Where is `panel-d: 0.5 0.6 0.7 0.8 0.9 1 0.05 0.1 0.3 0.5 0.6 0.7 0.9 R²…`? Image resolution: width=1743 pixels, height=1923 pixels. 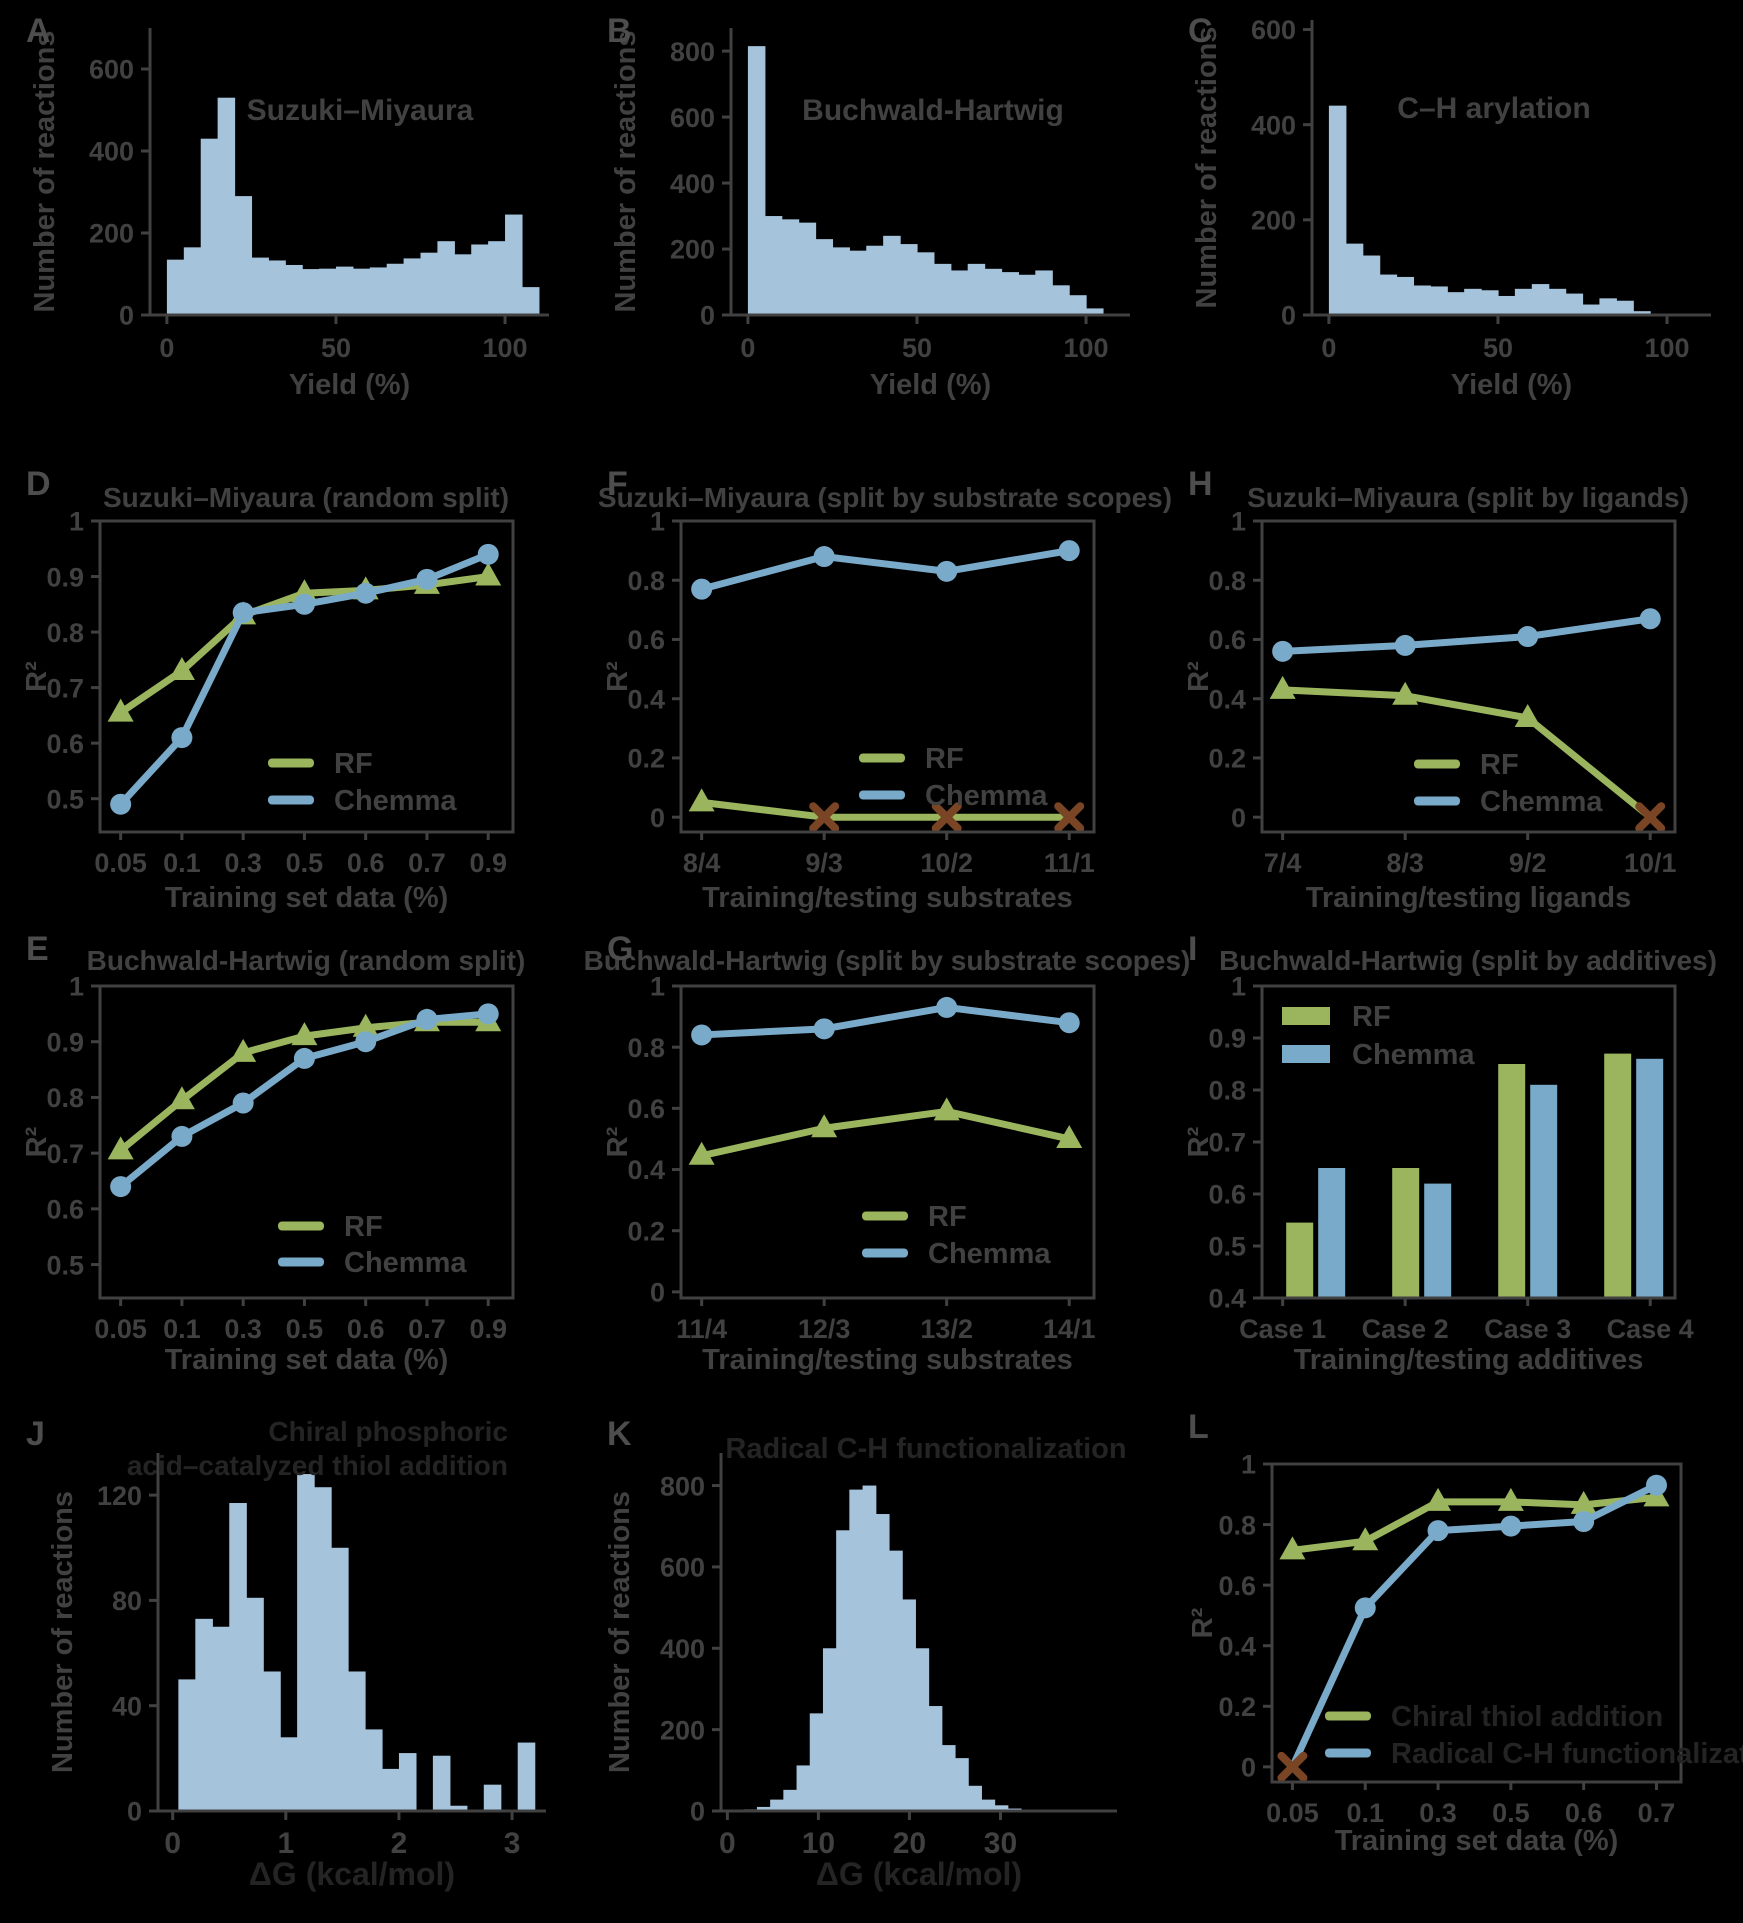 panel-d: 0.5 0.6 0.7 0.8 0.9 1 0.05 0.1 0.3 0.5 0.6 0.7 0.9 R²… is located at coordinates (290, 686).